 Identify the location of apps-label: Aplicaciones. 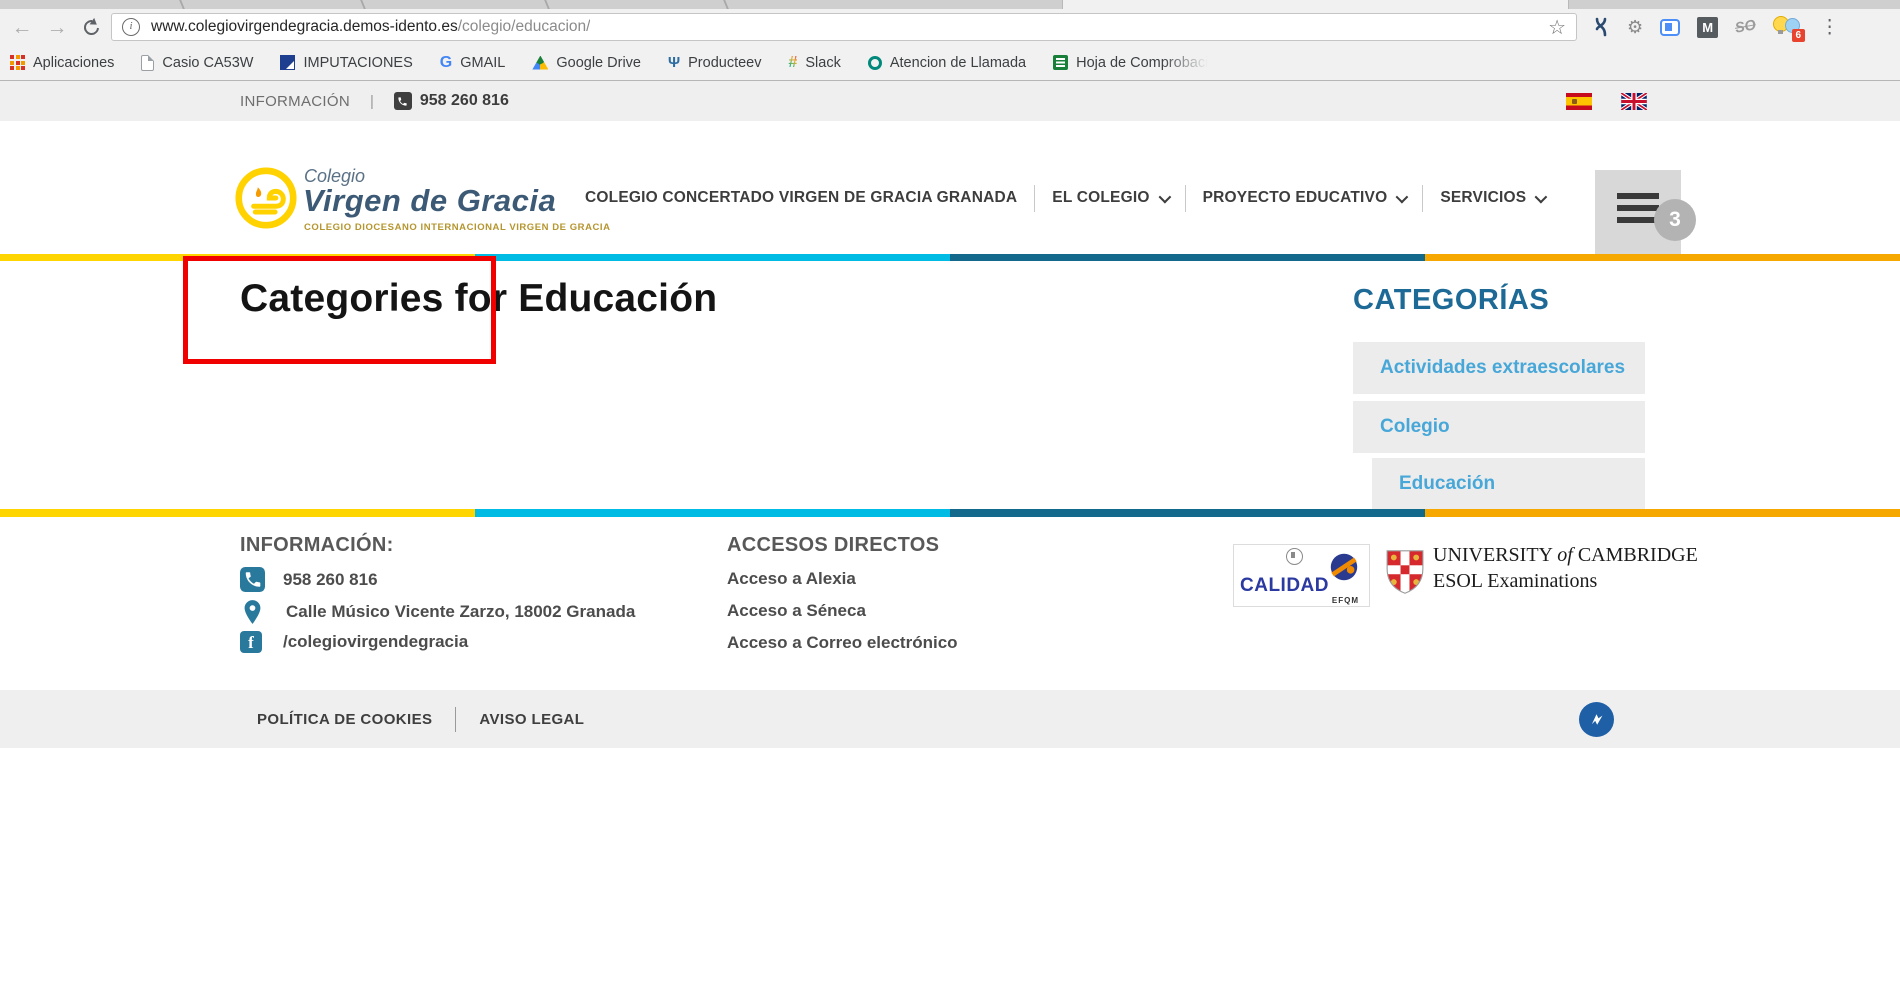
(74, 62).